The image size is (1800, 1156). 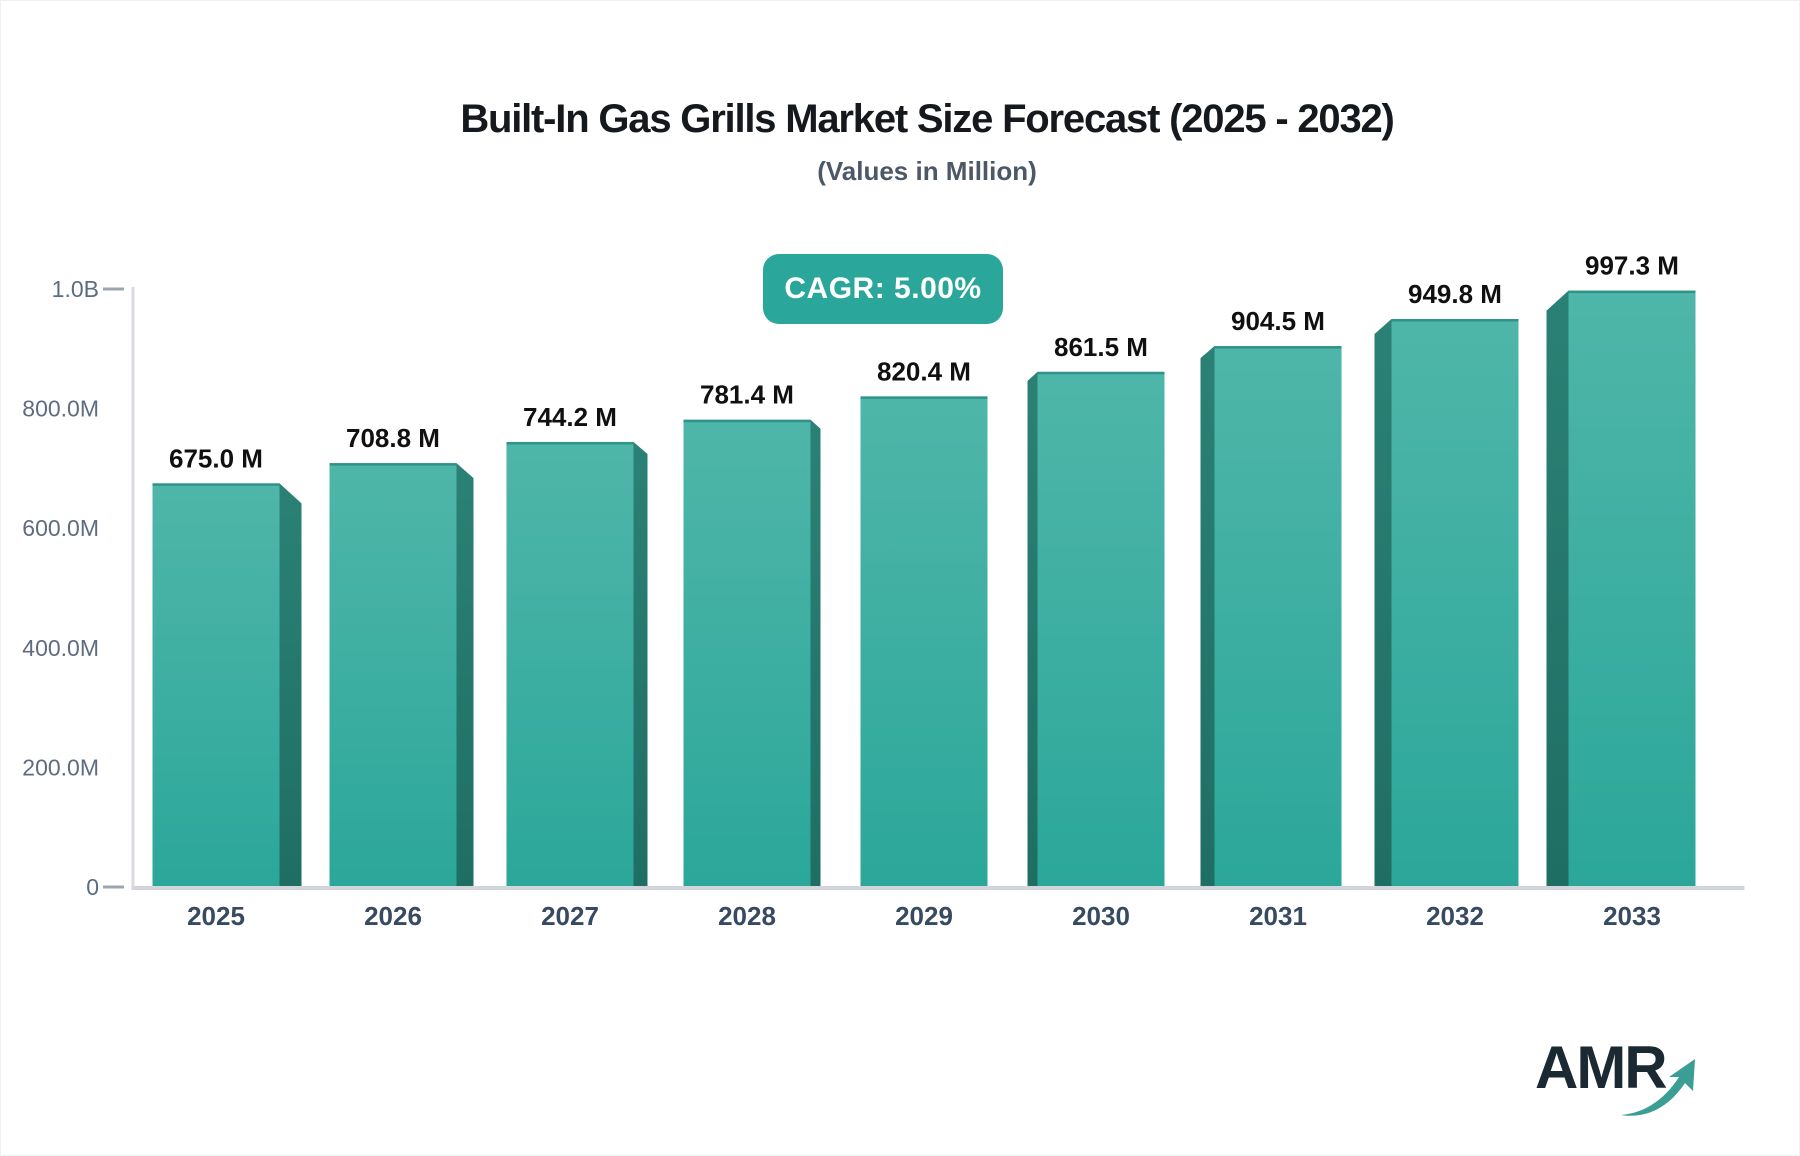 What do you see at coordinates (924, 641) in the screenshot?
I see `bar-2029` at bounding box center [924, 641].